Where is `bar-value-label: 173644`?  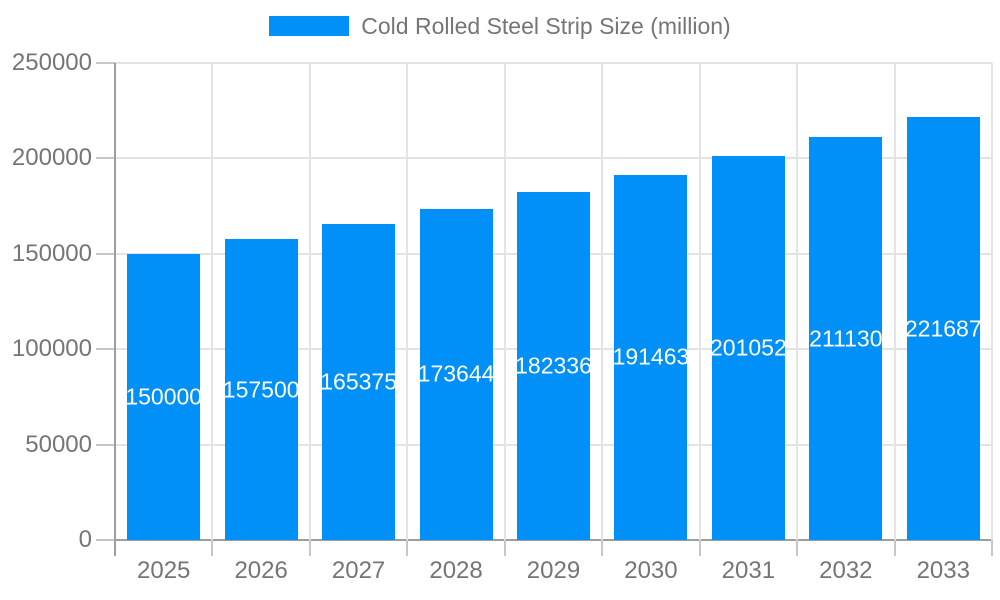 bar-value-label: 173644 is located at coordinates (456, 373).